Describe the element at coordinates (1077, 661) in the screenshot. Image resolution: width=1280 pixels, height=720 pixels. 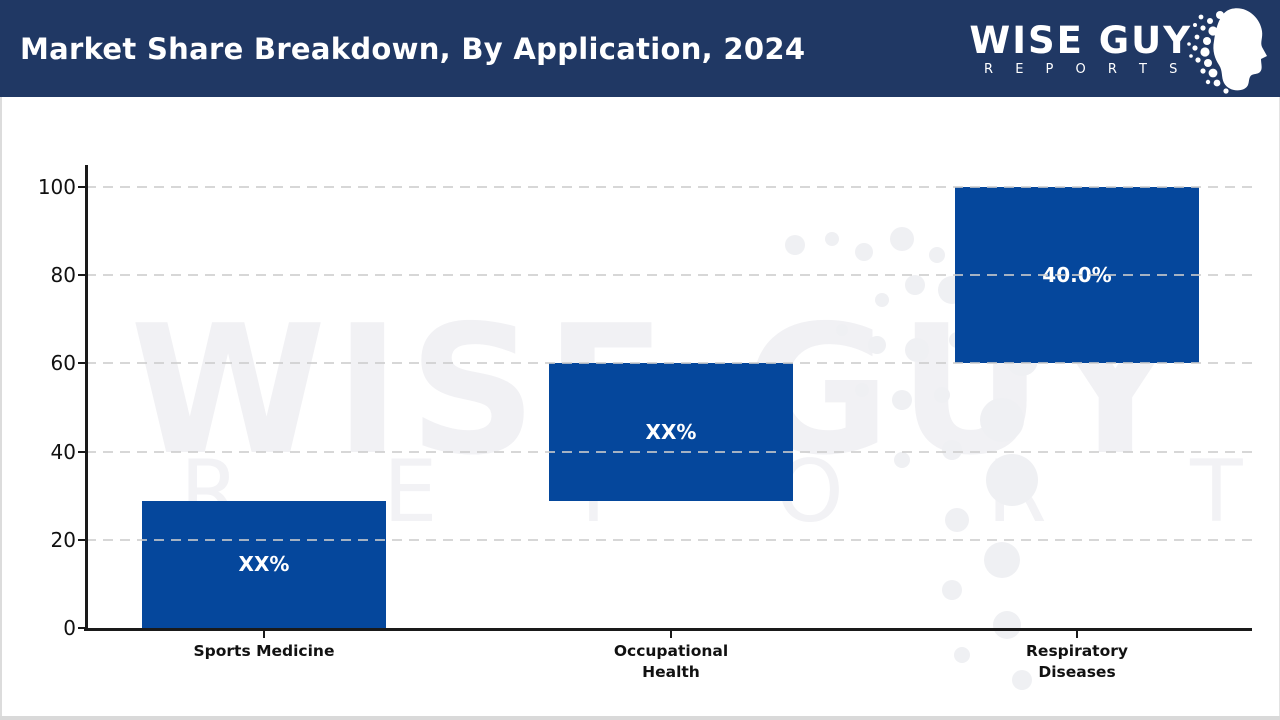
I see `x-category-label: Respiratory Diseases` at that location.